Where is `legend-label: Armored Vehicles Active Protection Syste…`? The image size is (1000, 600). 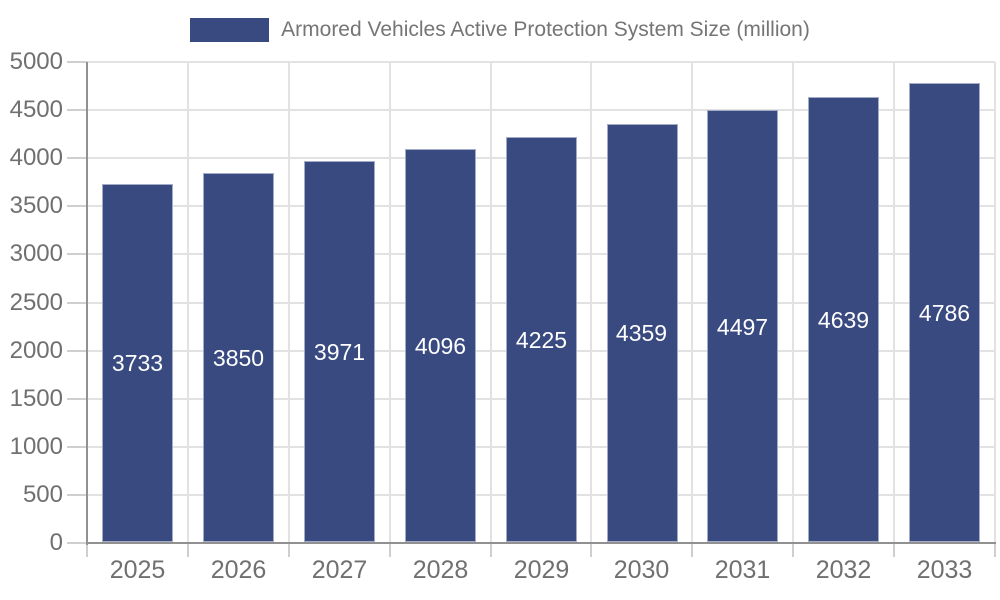
legend-label: Armored Vehicles Active Protection Syste… is located at coordinates (545, 29).